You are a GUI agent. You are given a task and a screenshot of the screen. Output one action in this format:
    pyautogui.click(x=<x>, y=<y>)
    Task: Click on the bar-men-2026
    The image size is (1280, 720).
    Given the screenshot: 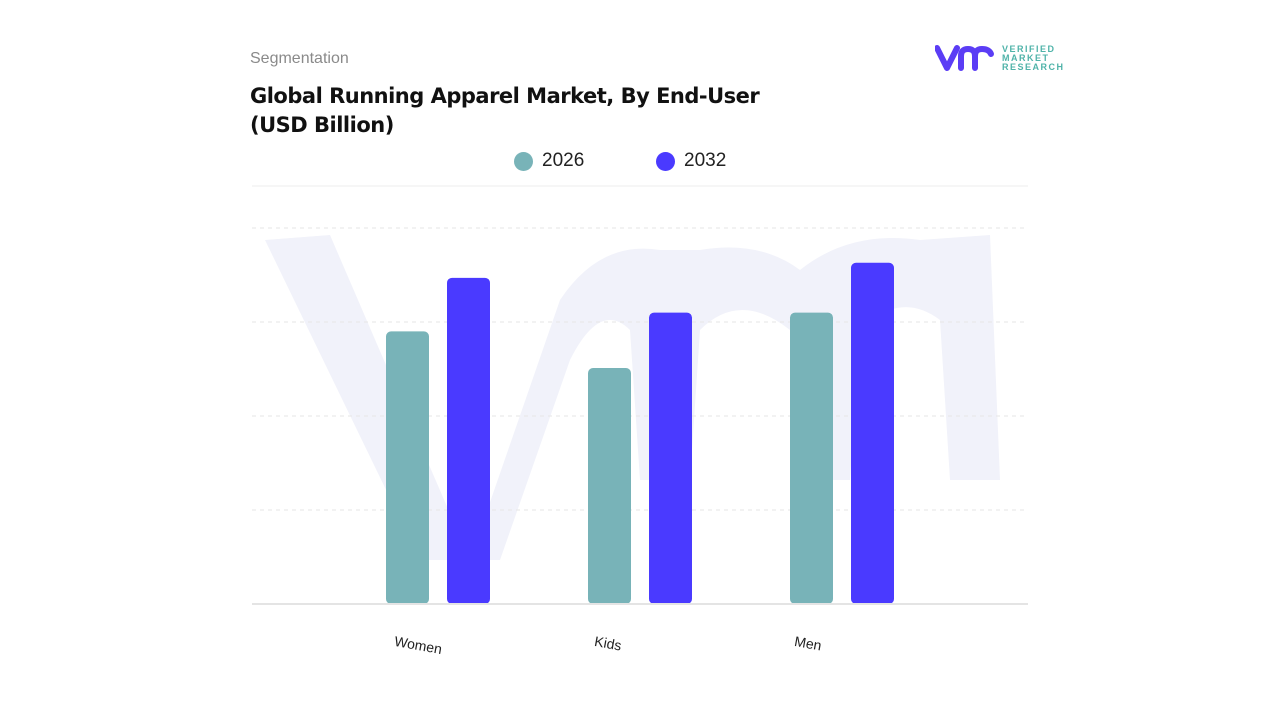 What is the action you would take?
    pyautogui.click(x=811, y=458)
    